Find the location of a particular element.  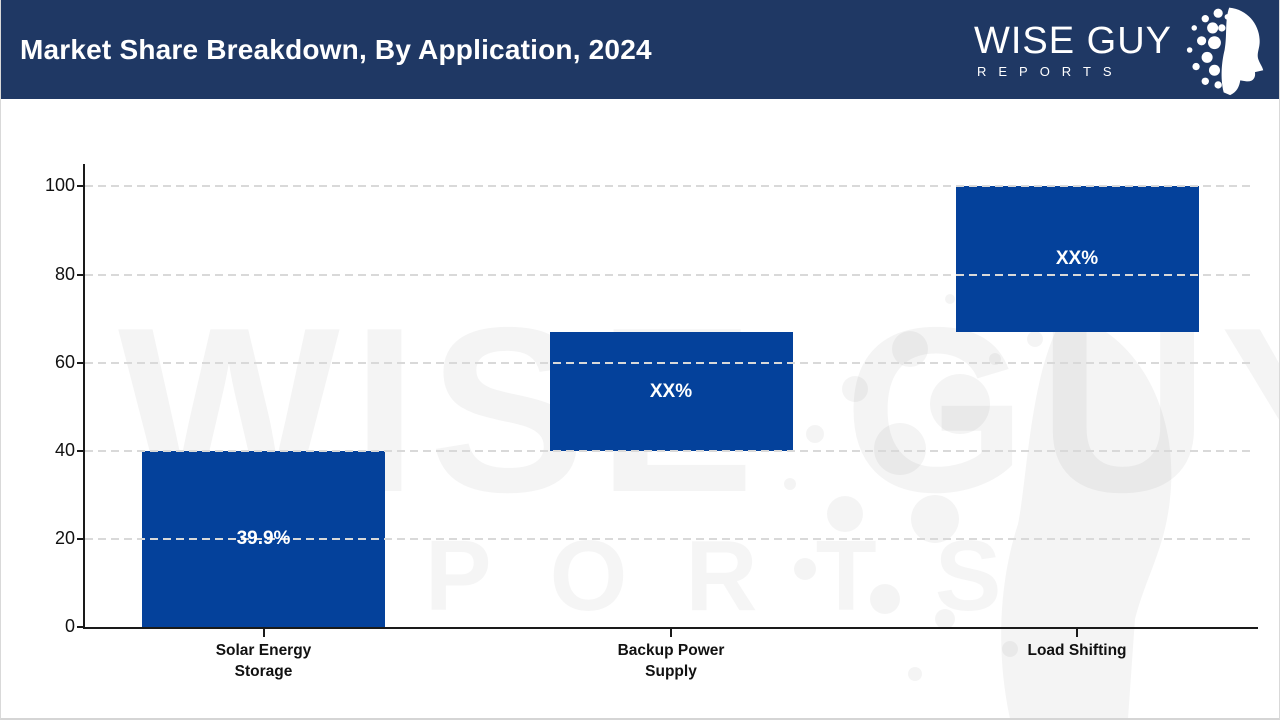

brand-logo: WISE GUY REPORTS is located at coordinates (1120, 50).